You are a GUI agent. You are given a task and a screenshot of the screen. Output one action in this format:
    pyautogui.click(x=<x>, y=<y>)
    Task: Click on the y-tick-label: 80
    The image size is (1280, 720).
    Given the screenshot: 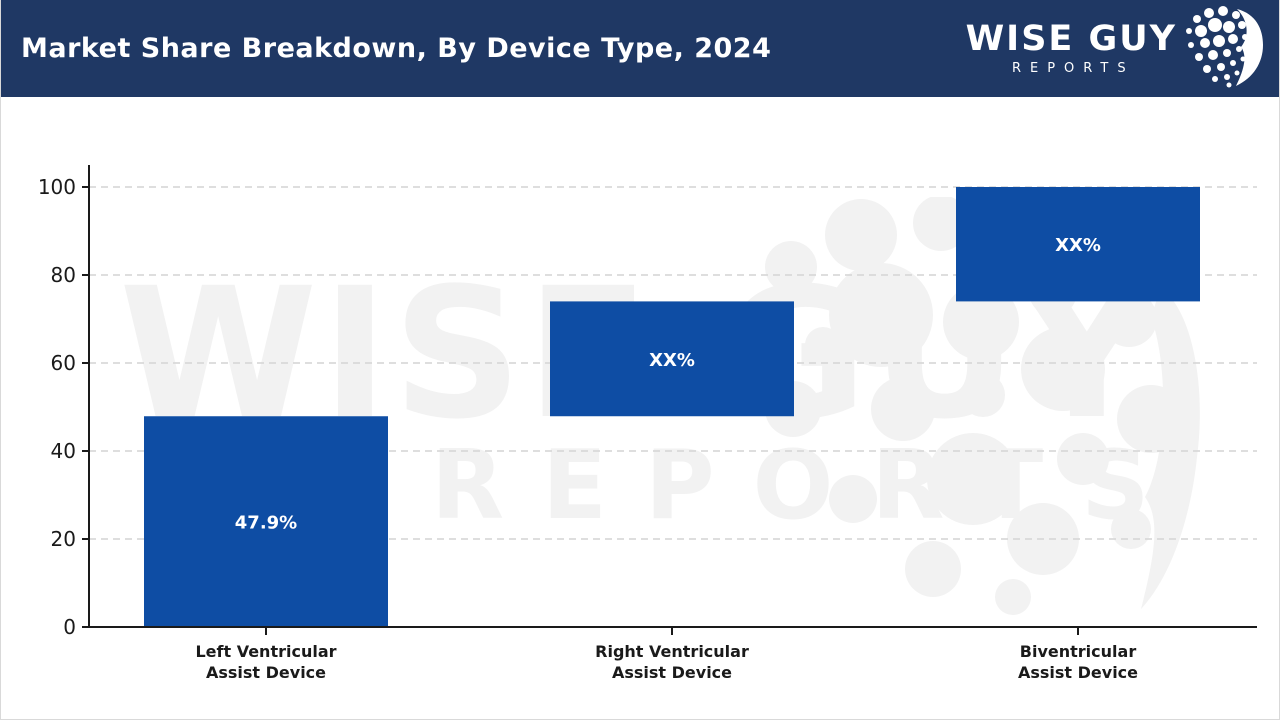 What is the action you would take?
    pyautogui.click(x=63, y=275)
    